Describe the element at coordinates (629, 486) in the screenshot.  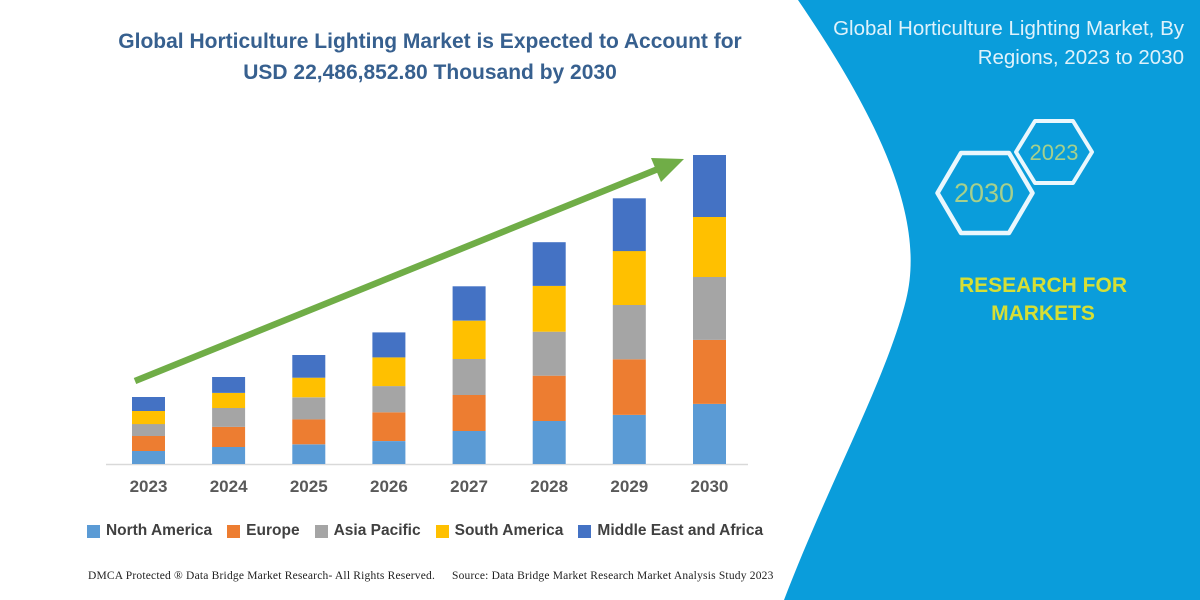
I see `x-axis-label: 2029` at that location.